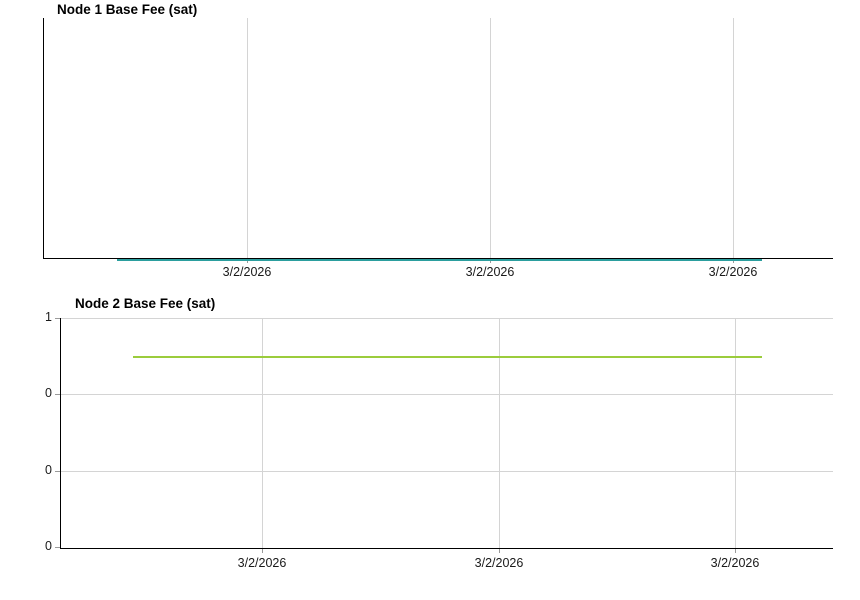 This screenshot has height=600, width=860. What do you see at coordinates (48, 317) in the screenshot?
I see `node2-y-tick-label: 1` at bounding box center [48, 317].